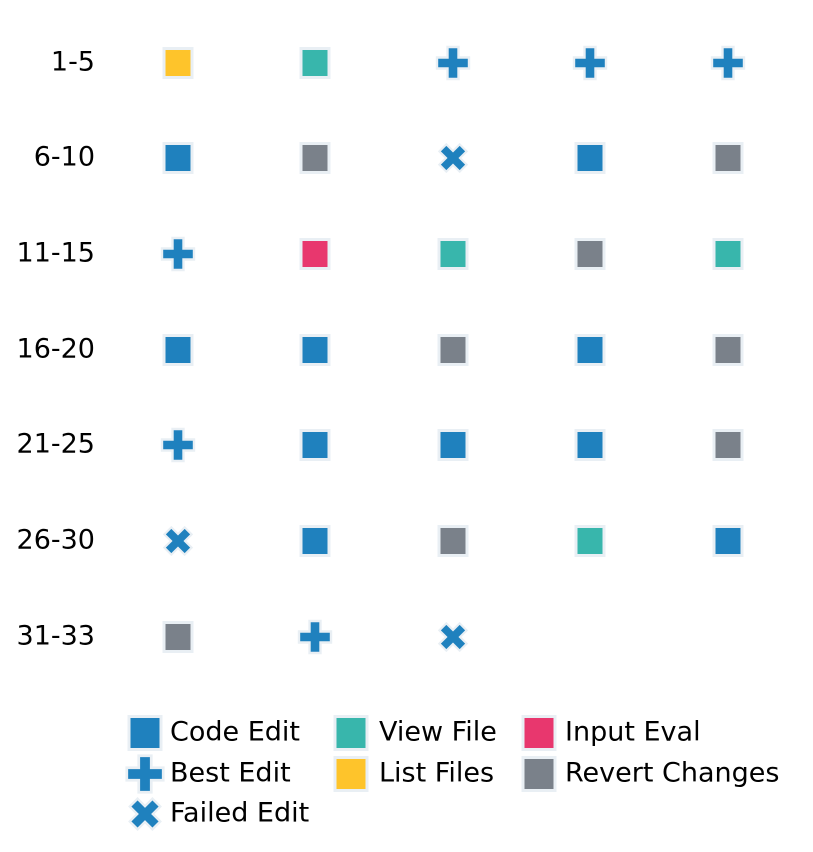 This screenshot has height=852, width=813. I want to click on legend-swatch-list_files, so click(351, 774).